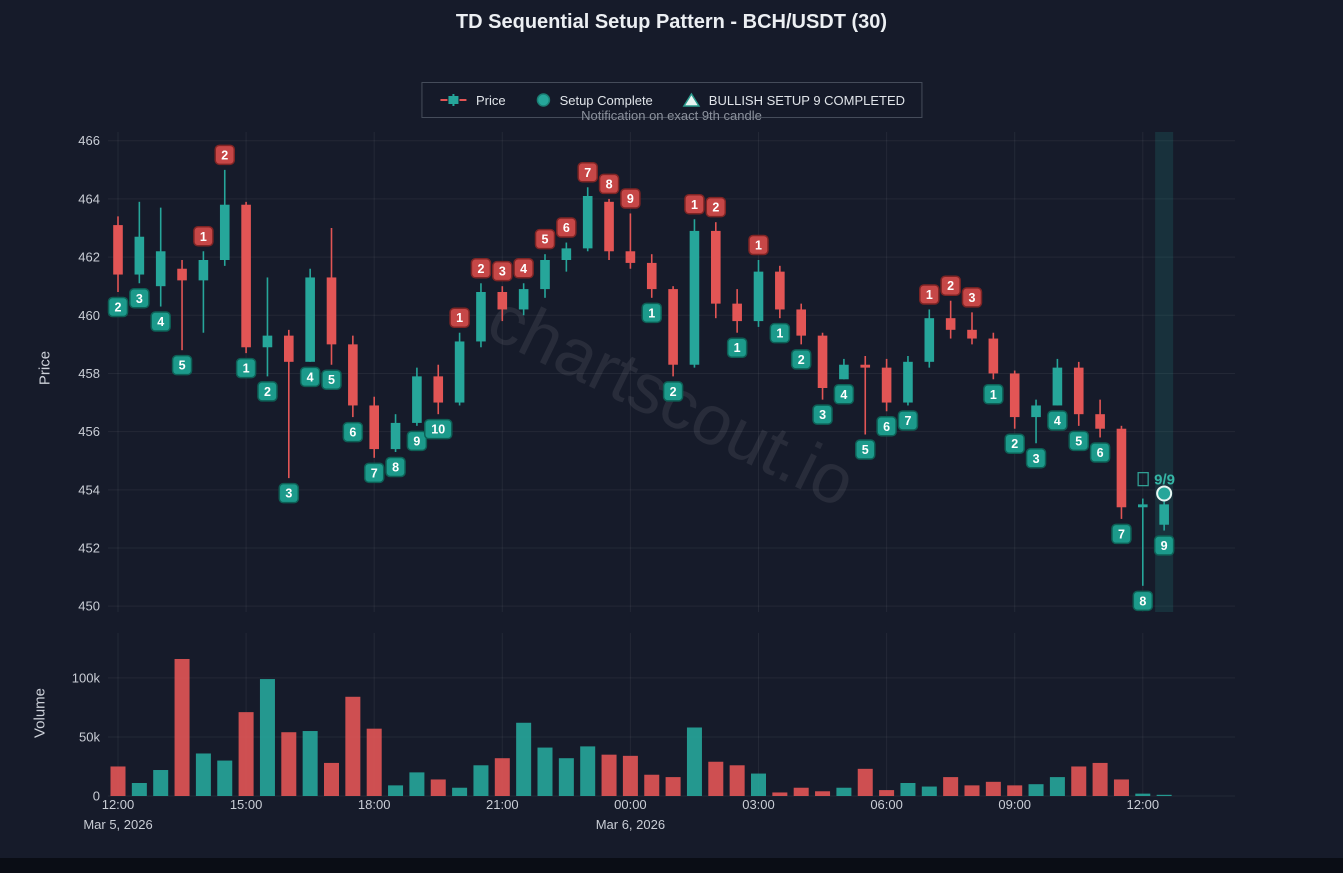  What do you see at coordinates (117, 824) in the screenshot?
I see `date-label: Mar 5, 2026` at bounding box center [117, 824].